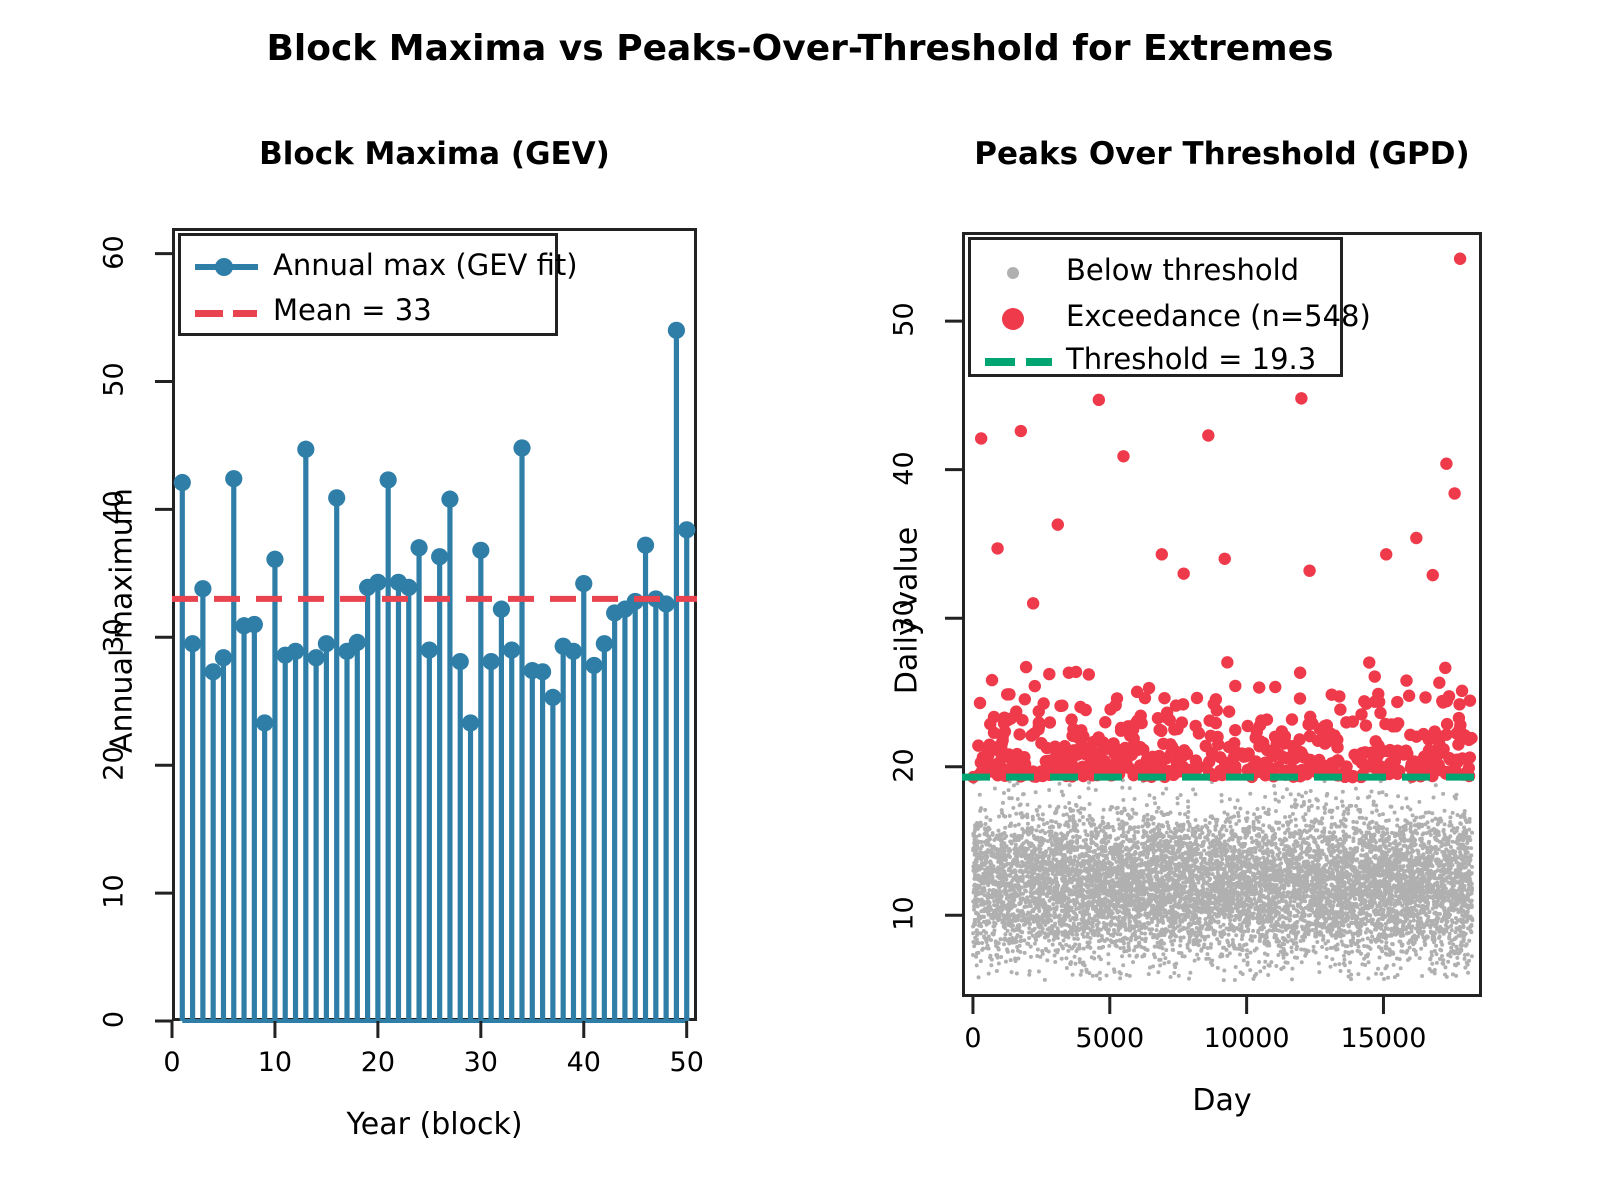 The image size is (1600, 1200). I want to click on left-x-tick-0: 0, so click(172, 1062).